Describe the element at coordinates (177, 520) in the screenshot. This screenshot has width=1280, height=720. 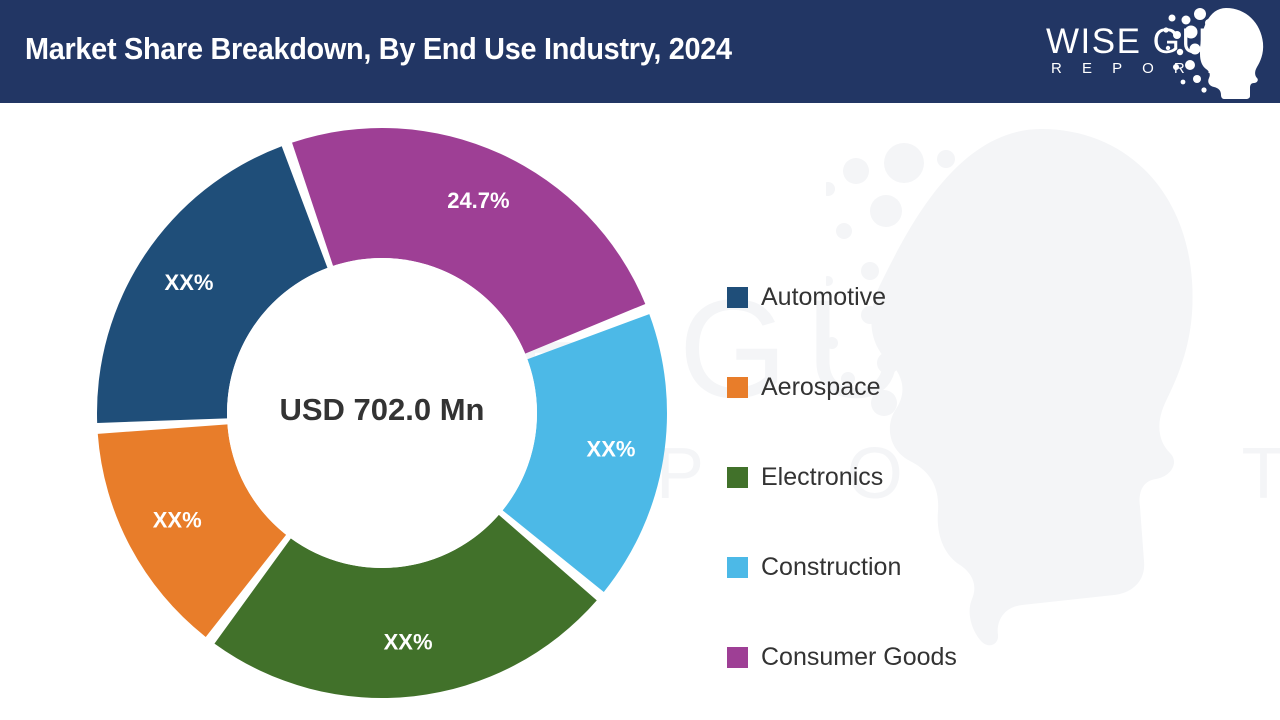
I see `slice-label-aerospace: XX%` at that location.